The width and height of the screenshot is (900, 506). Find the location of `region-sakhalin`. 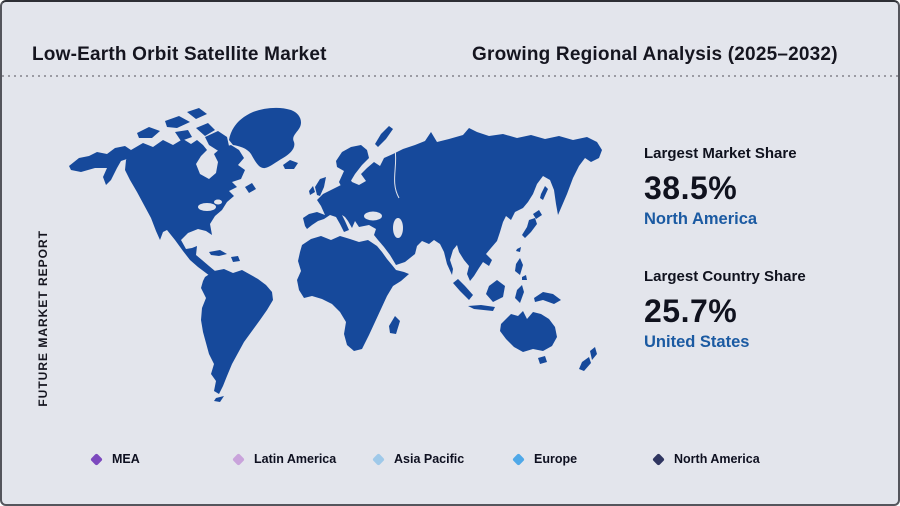

region-sakhalin is located at coordinates (544, 193).